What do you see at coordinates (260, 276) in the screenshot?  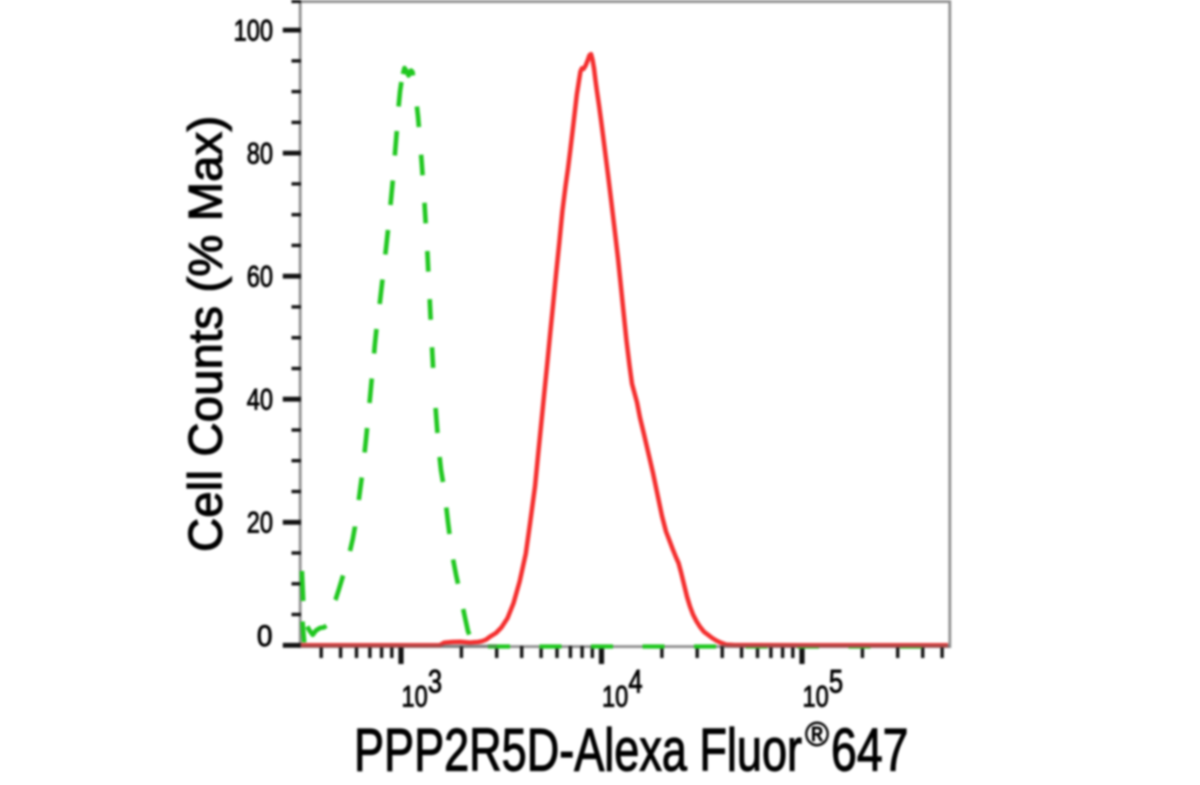 I see `svg-text: 60` at bounding box center [260, 276].